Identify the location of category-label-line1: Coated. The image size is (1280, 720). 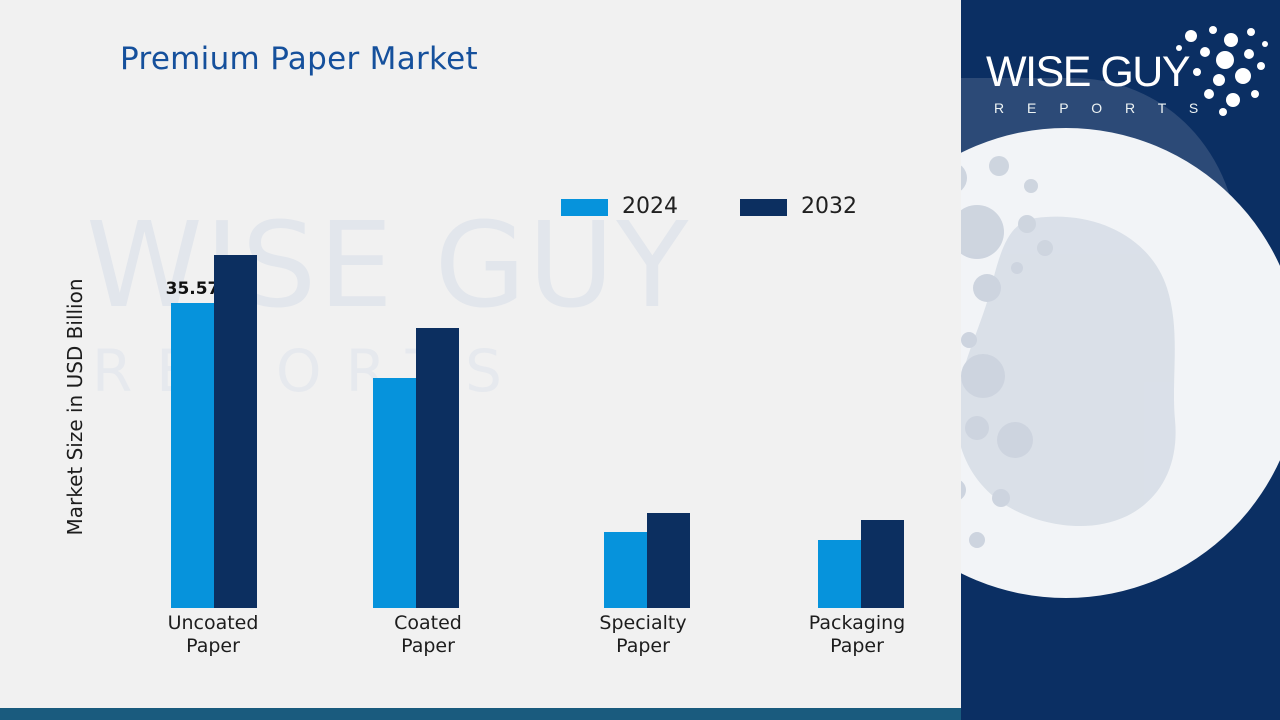
(428, 623).